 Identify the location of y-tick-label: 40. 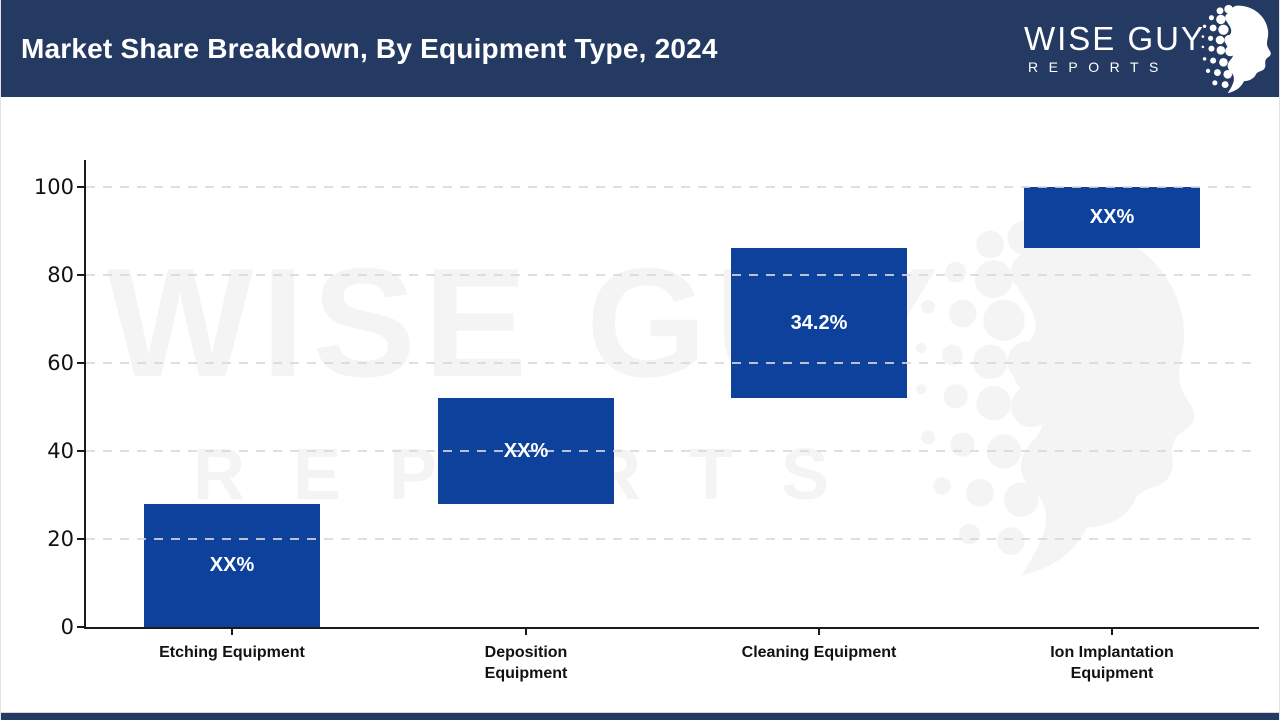
(60, 451).